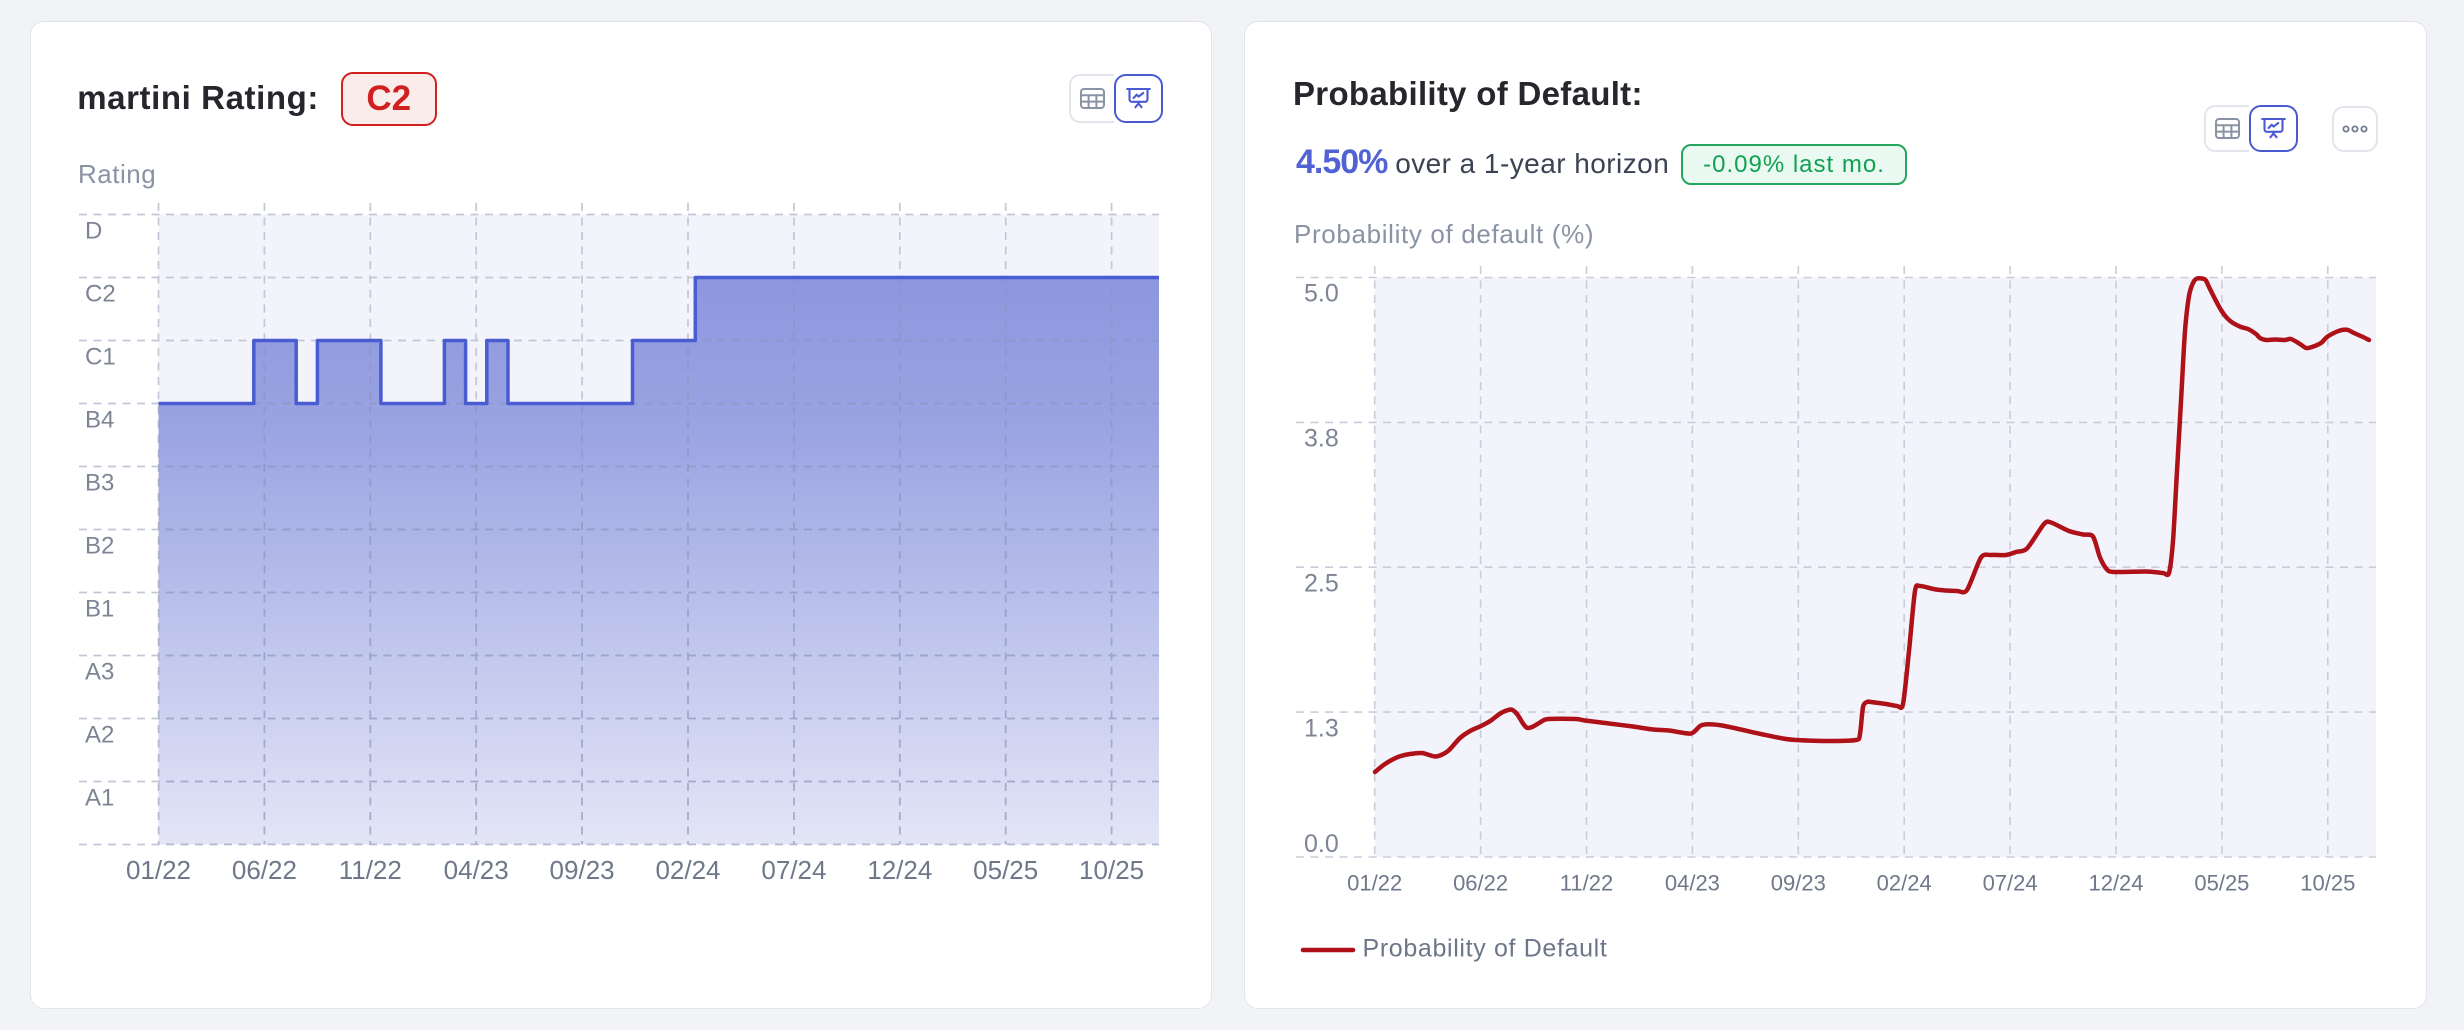  What do you see at coordinates (100, 357) in the screenshot?
I see `svg-text: C1` at bounding box center [100, 357].